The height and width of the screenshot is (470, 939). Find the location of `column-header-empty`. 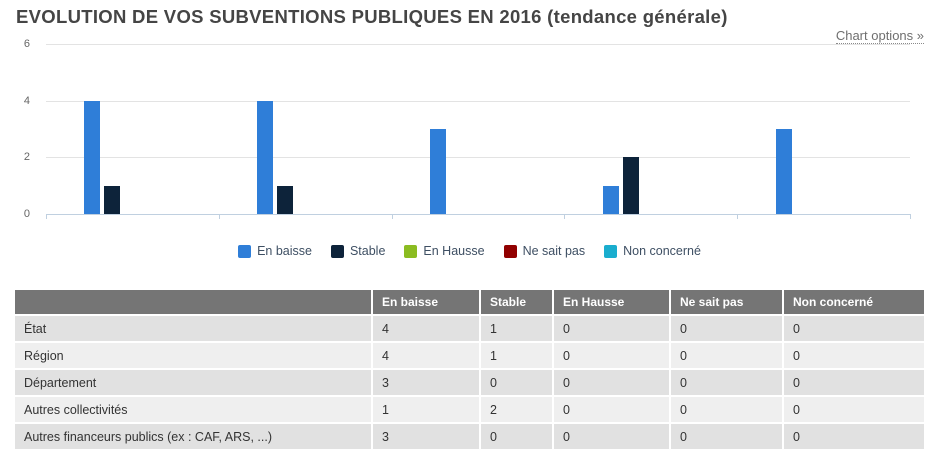

column-header-empty is located at coordinates (193, 302).